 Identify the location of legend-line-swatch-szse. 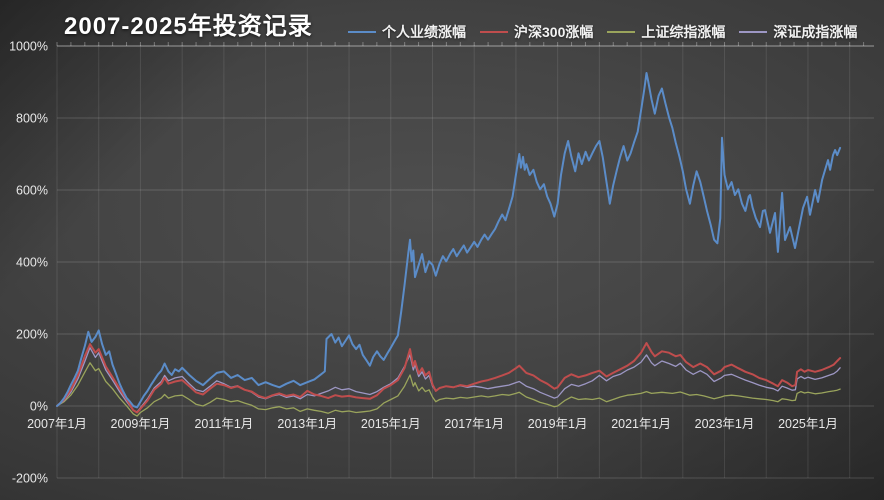
(753, 32).